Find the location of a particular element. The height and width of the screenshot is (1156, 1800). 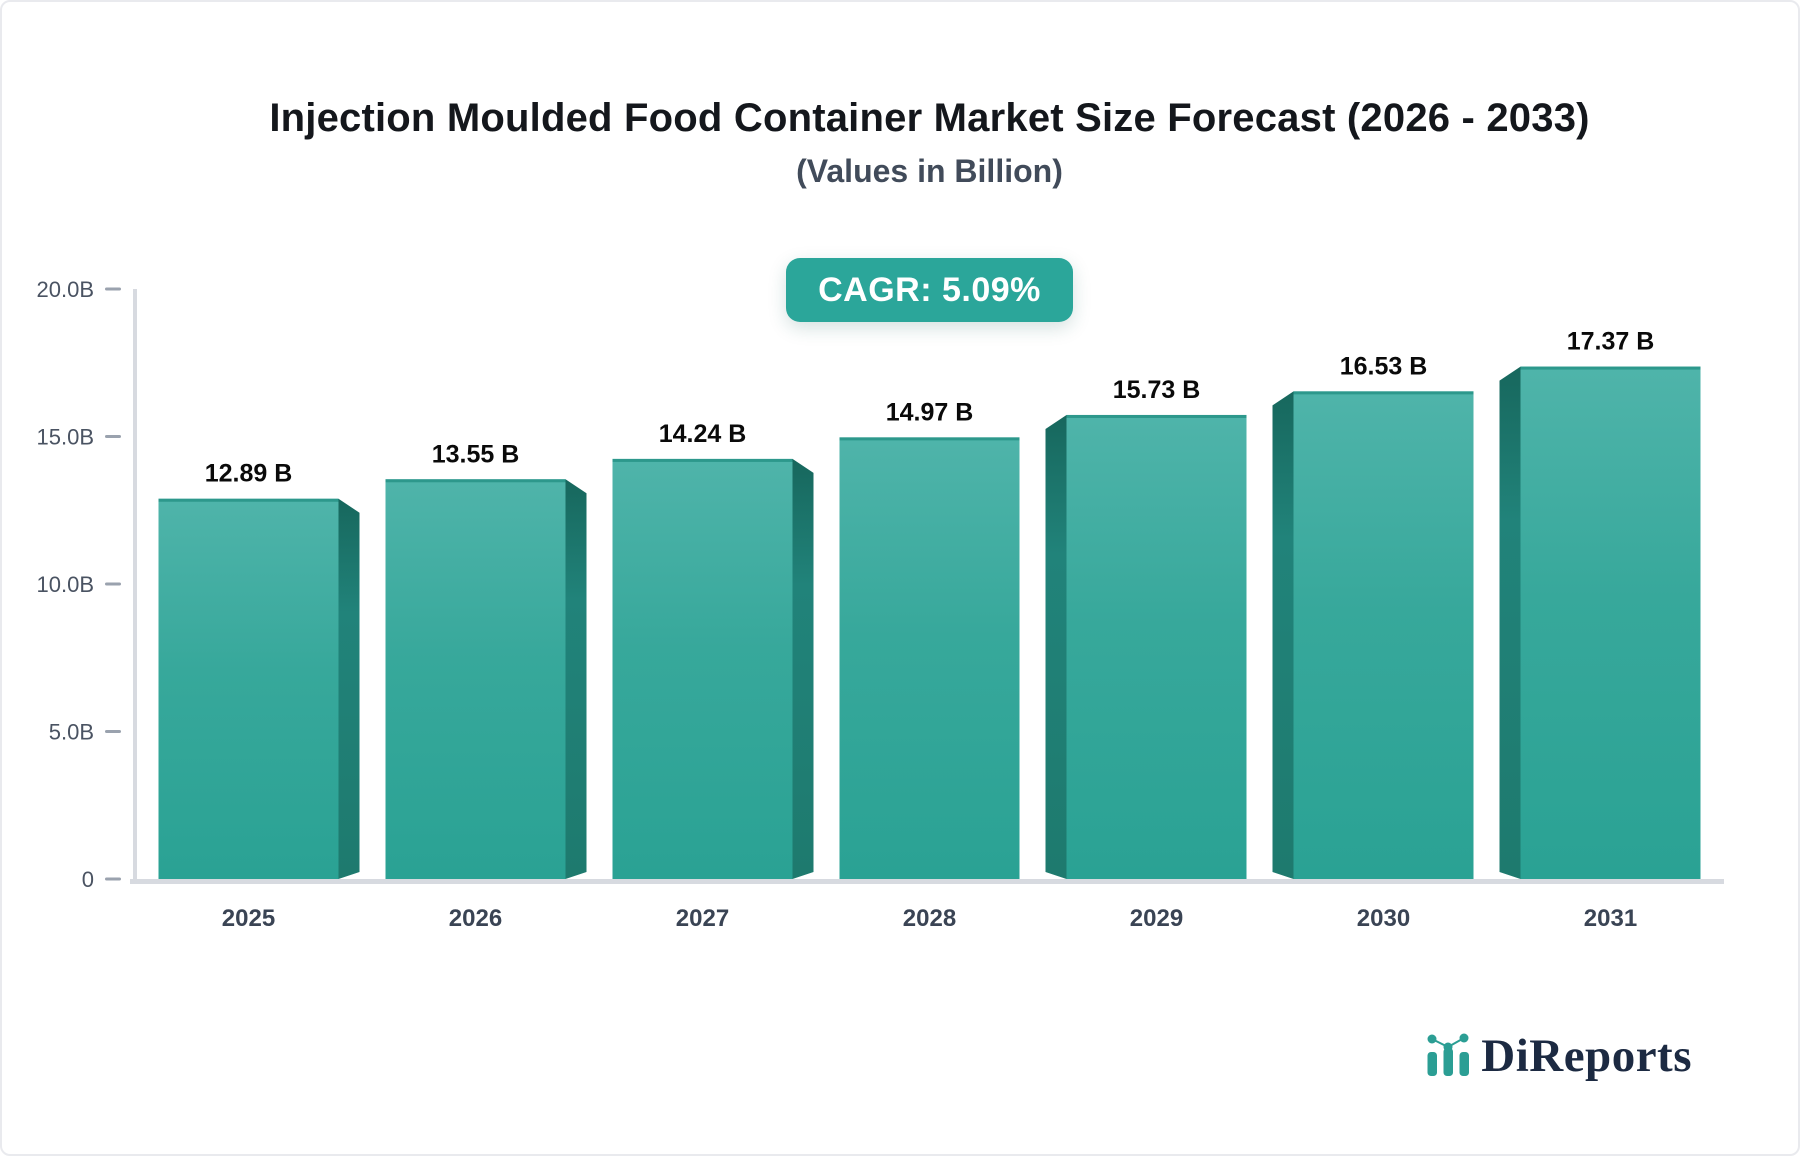

bar-value-label: 15.73 B is located at coordinates (1157, 390).